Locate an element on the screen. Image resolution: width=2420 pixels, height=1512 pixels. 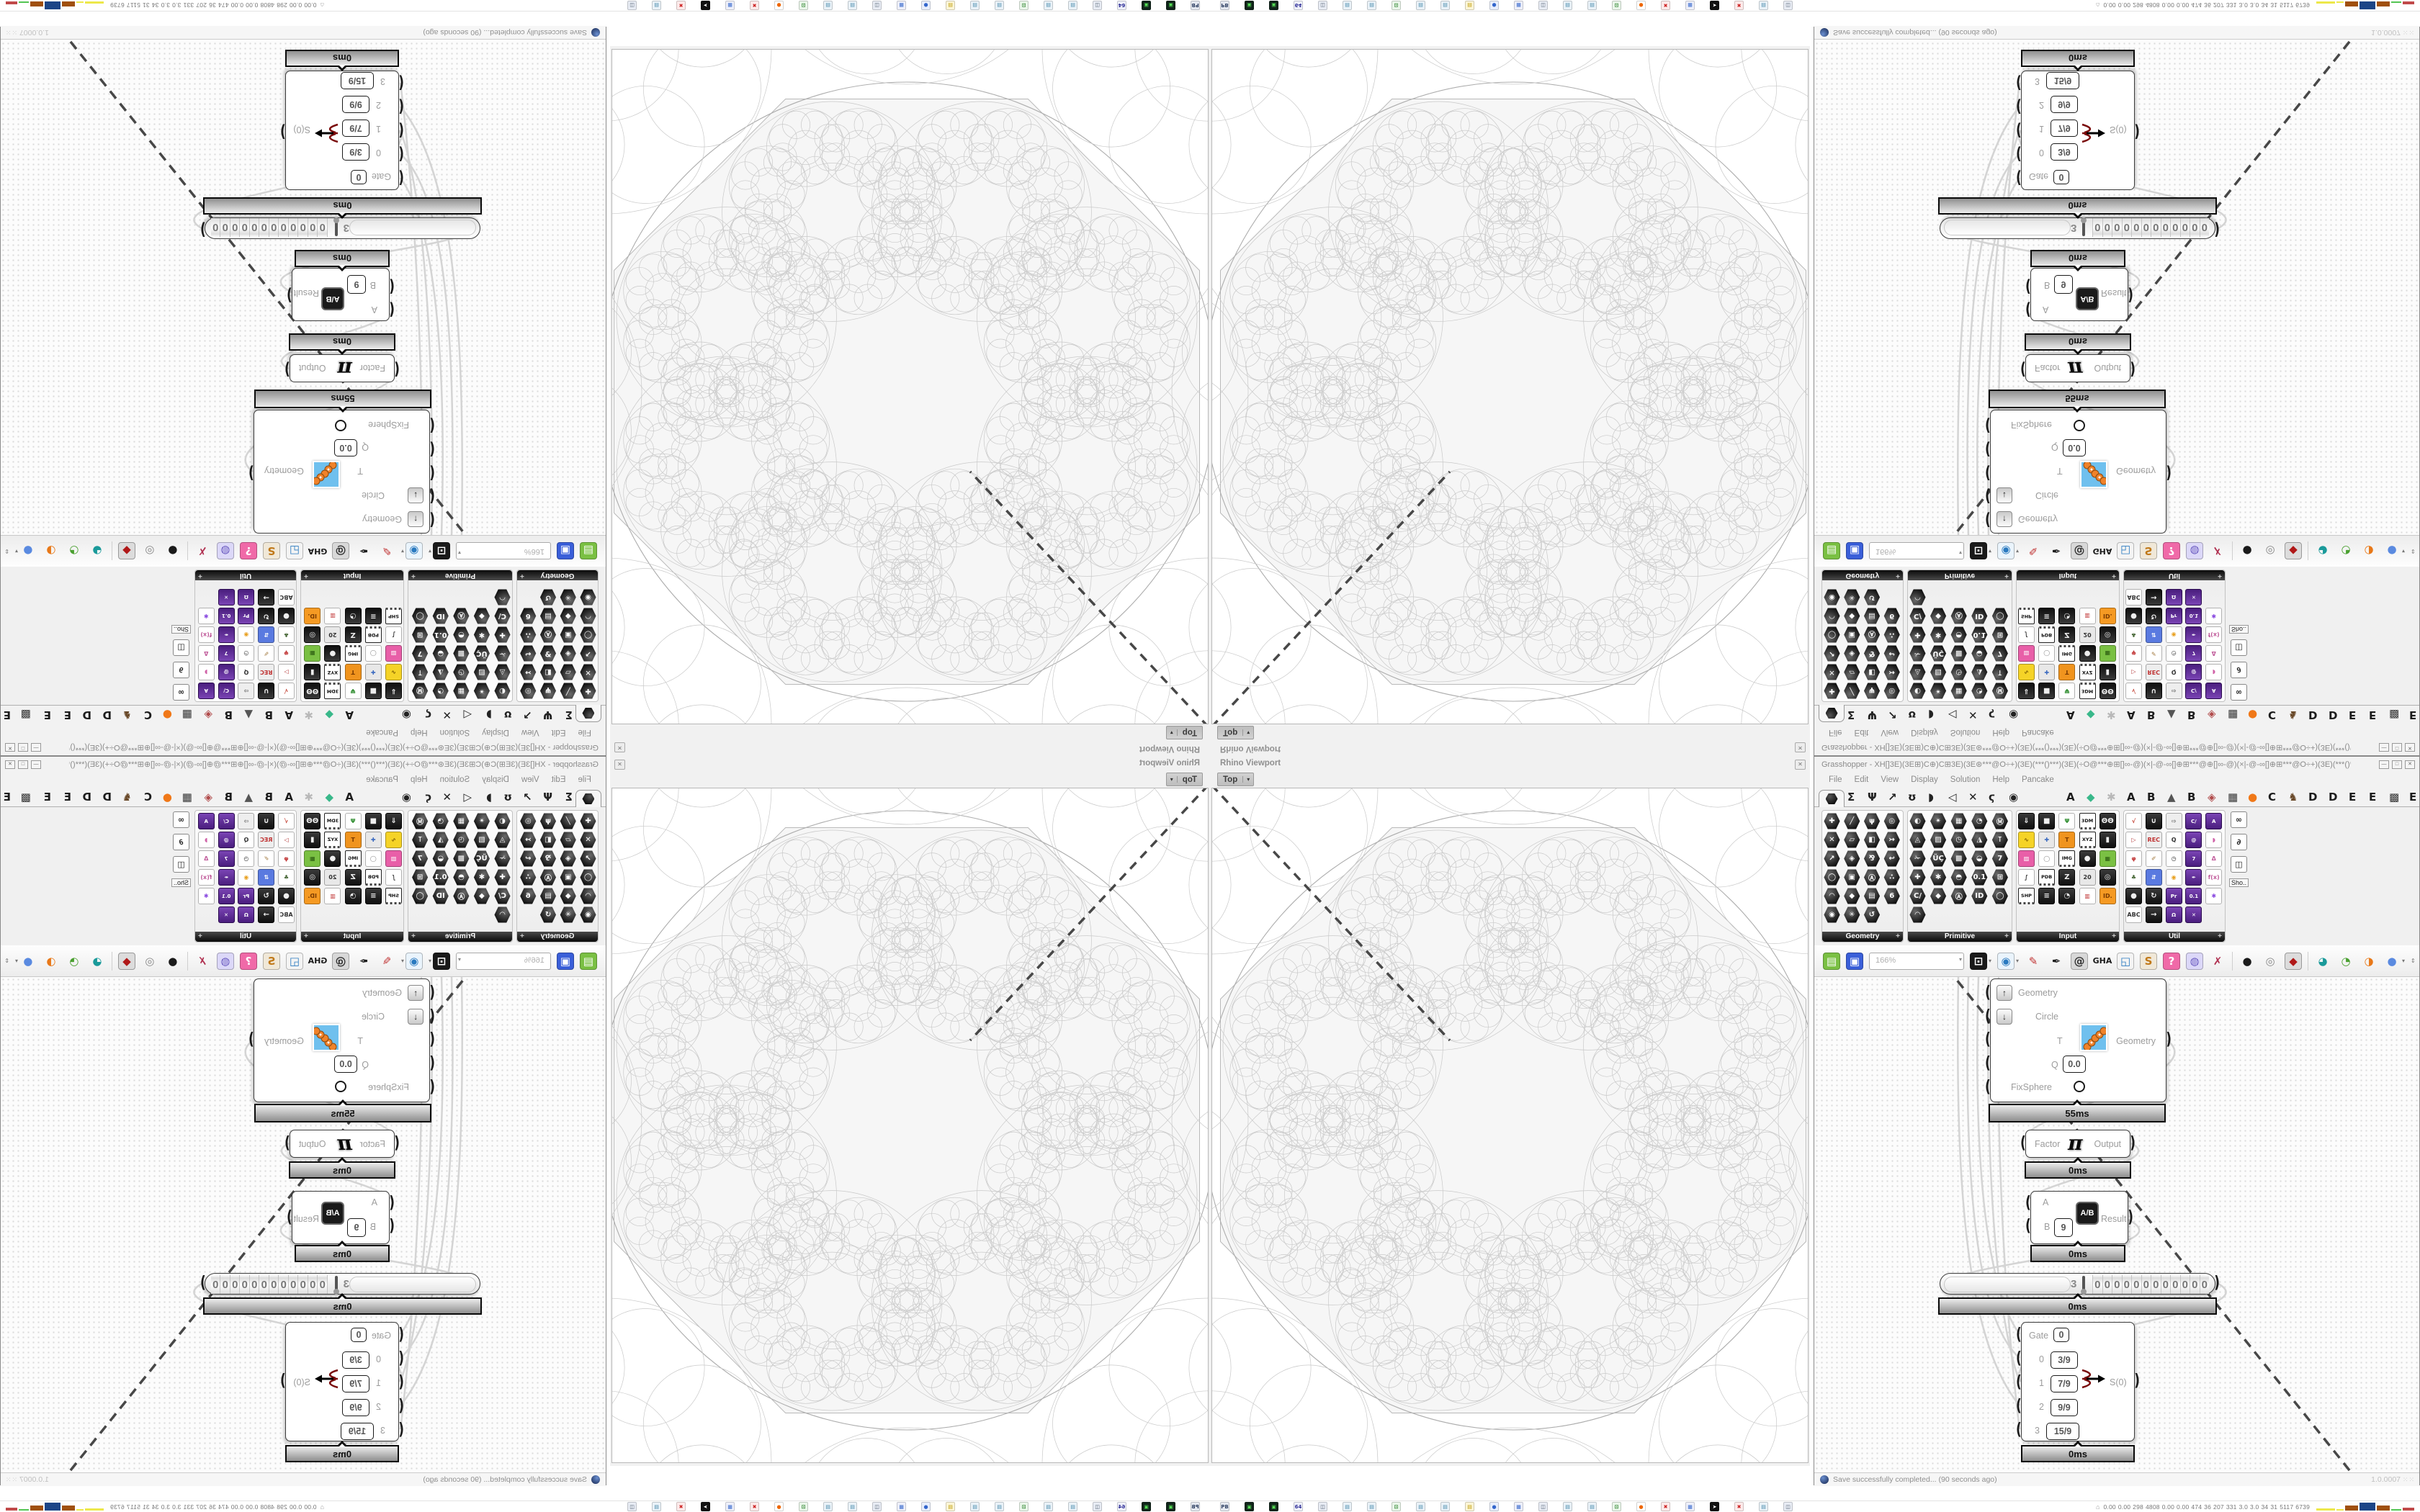
component-icon: ◈ is located at coordinates (568, 858).